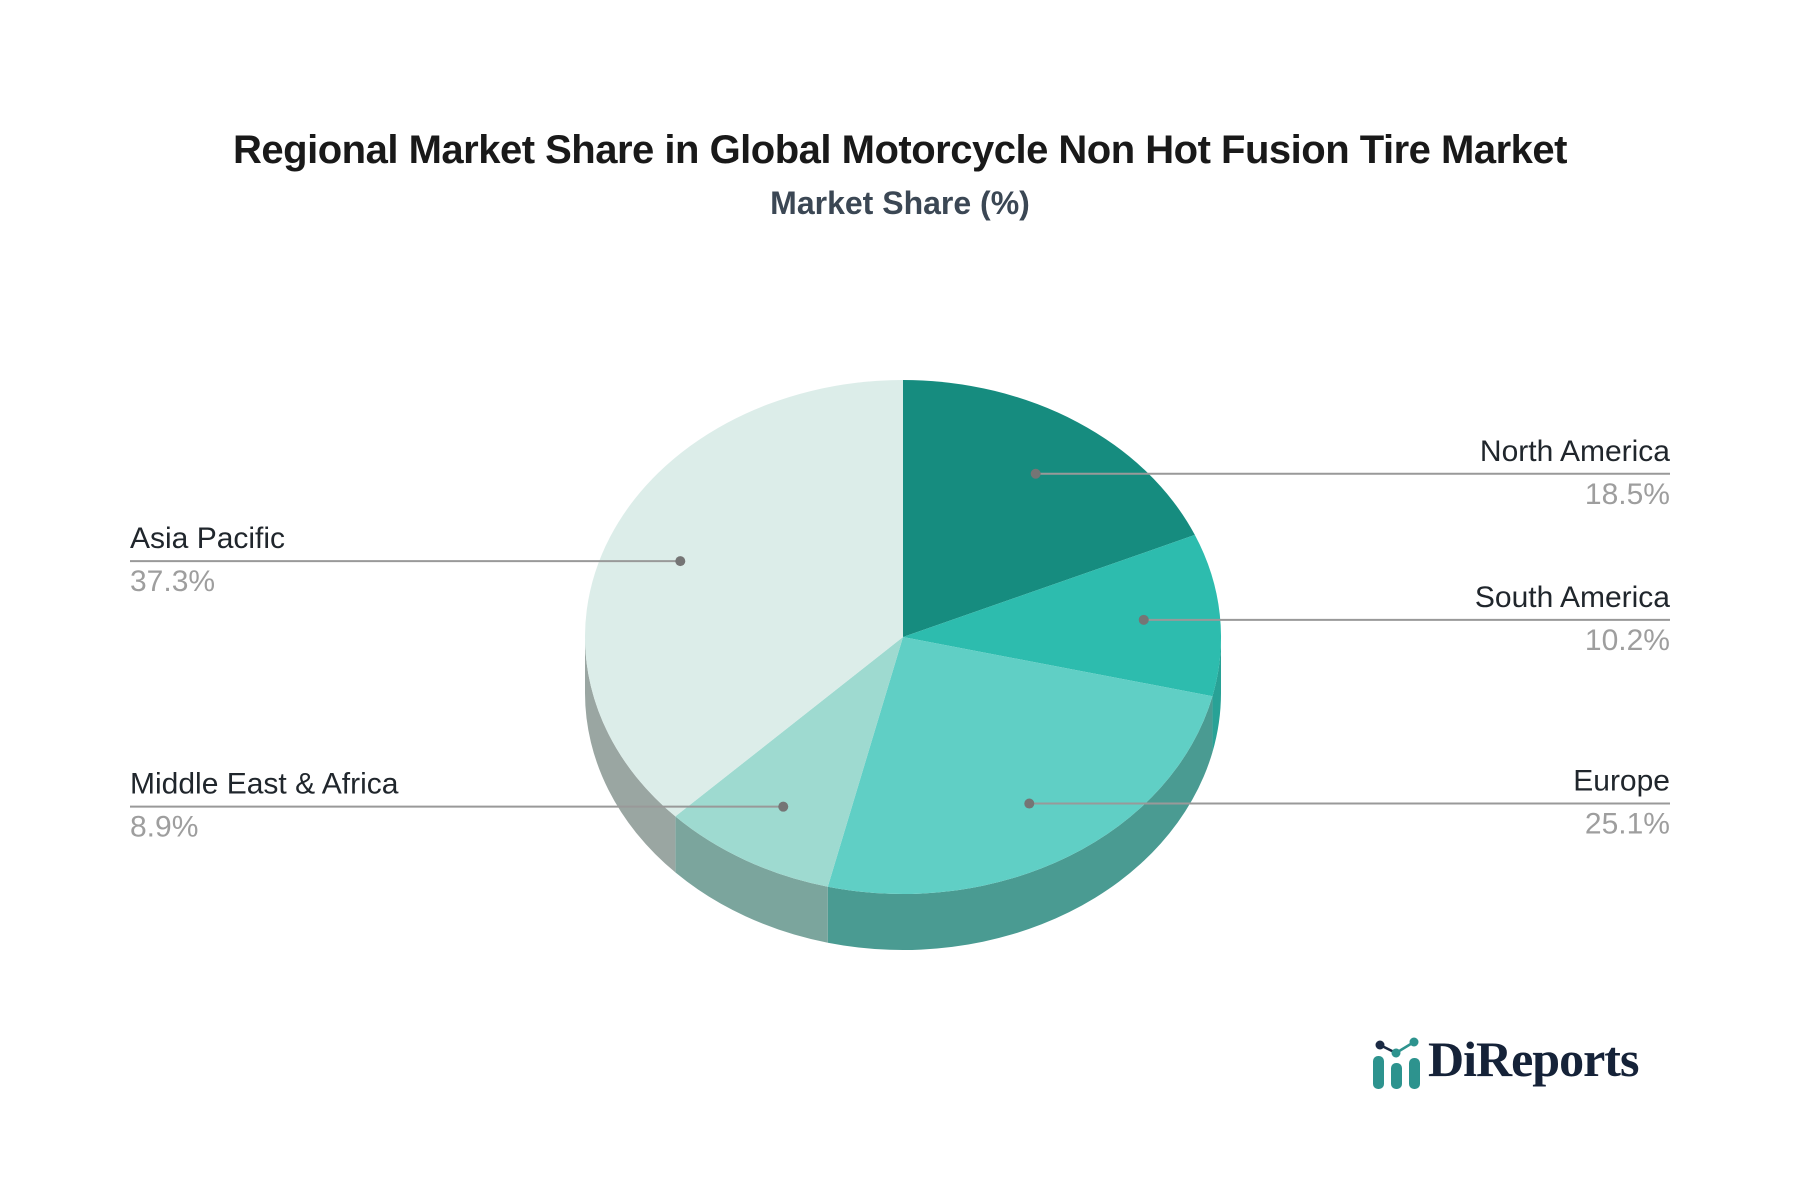 The height and width of the screenshot is (1196, 1800). I want to click on direports-logo-icon, so click(1396, 1063).